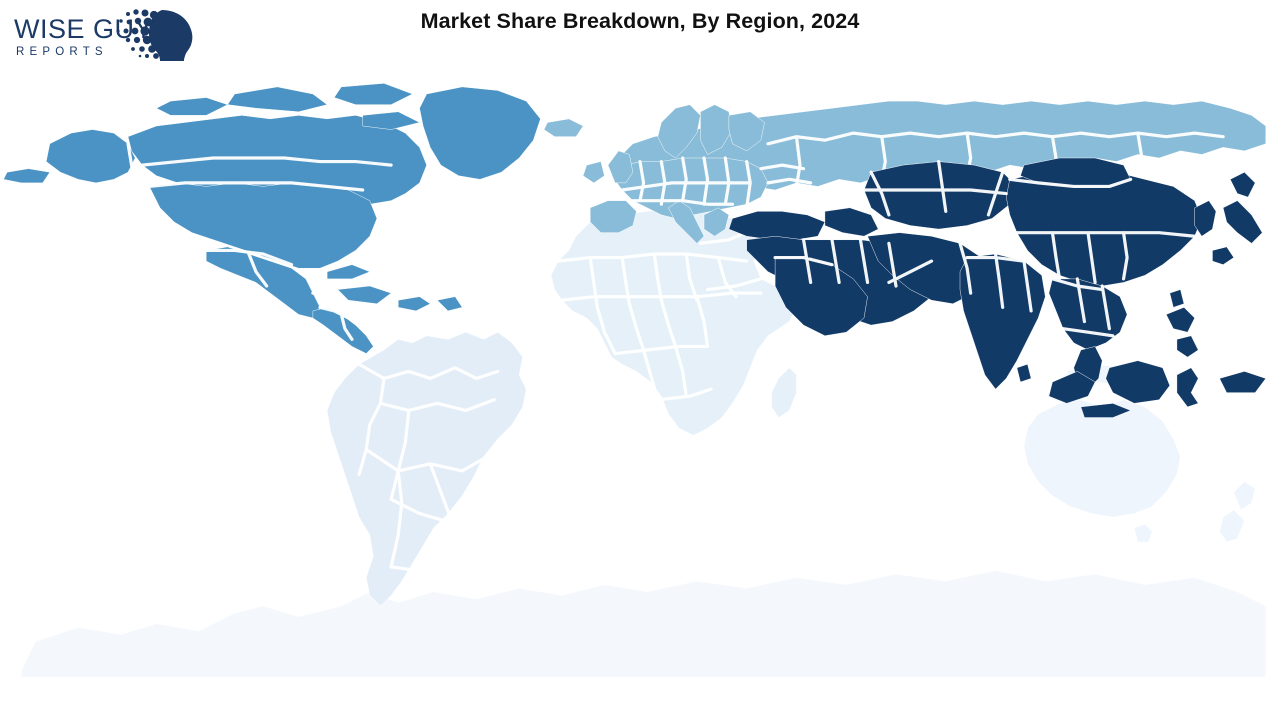 The image size is (1280, 720). What do you see at coordinates (62, 52) in the screenshot?
I see `logo-wordmark-secondary: REPORTS` at bounding box center [62, 52].